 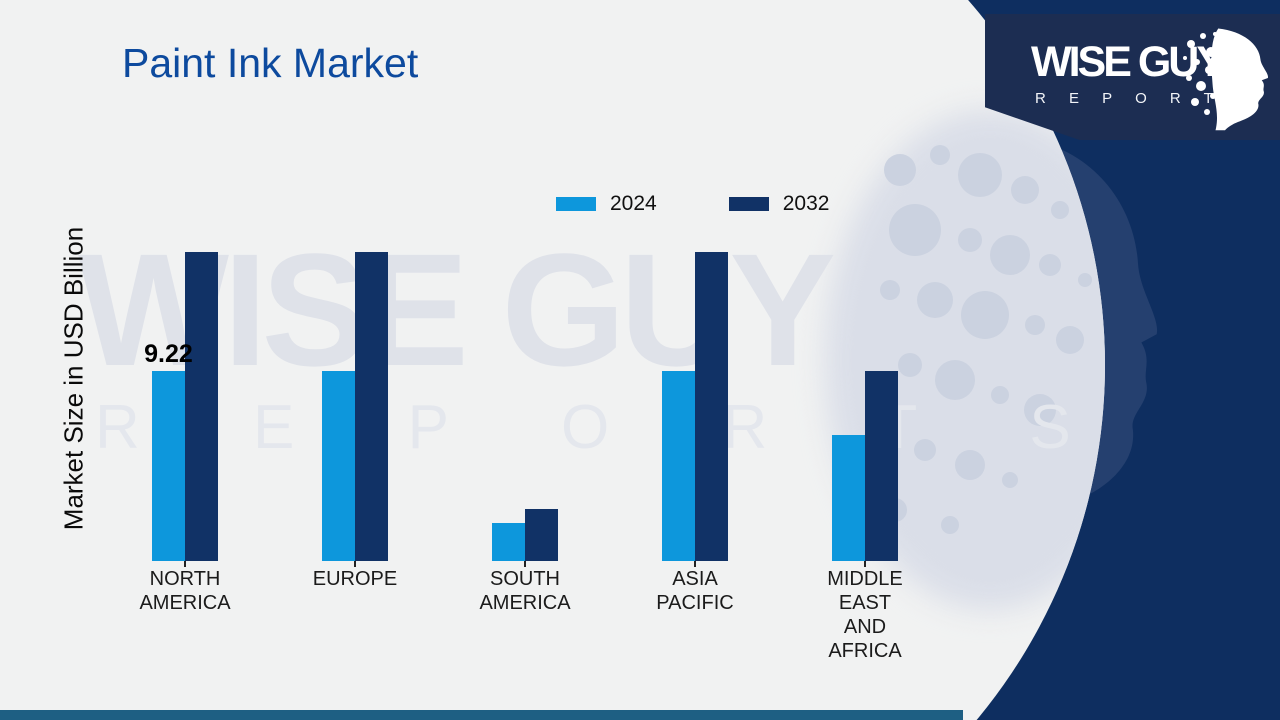 What do you see at coordinates (748, 204) in the screenshot?
I see `legend-swatch-2032` at bounding box center [748, 204].